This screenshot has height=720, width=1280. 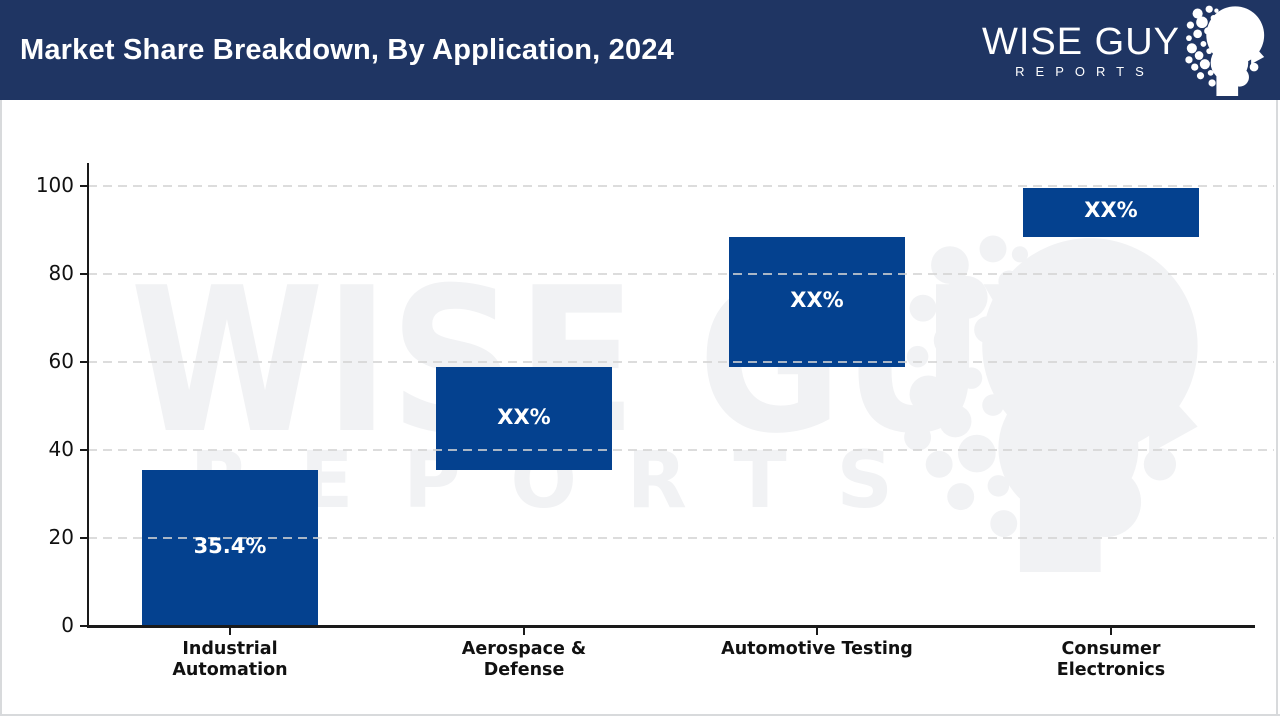 What do you see at coordinates (54, 185) in the screenshot?
I see `y-tick-label: 100` at bounding box center [54, 185].